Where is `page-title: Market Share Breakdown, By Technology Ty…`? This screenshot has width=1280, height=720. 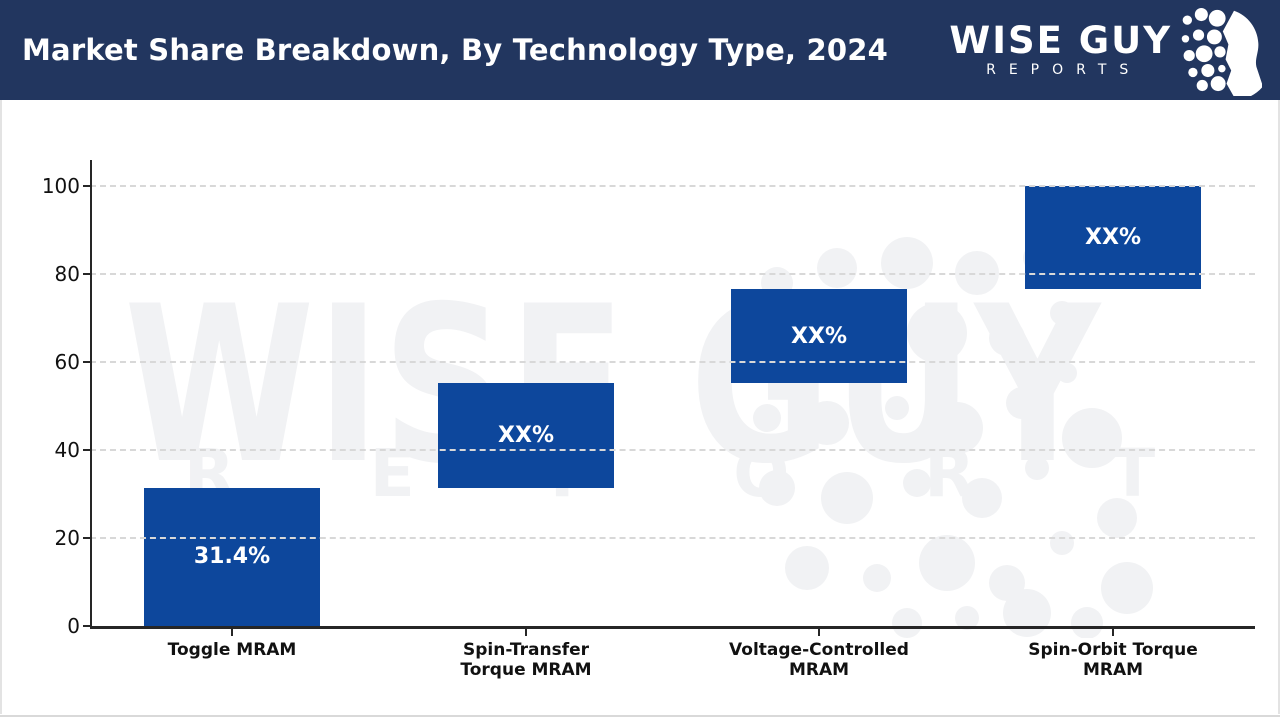 page-title: Market Share Breakdown, By Technology Ty… is located at coordinates (455, 50).